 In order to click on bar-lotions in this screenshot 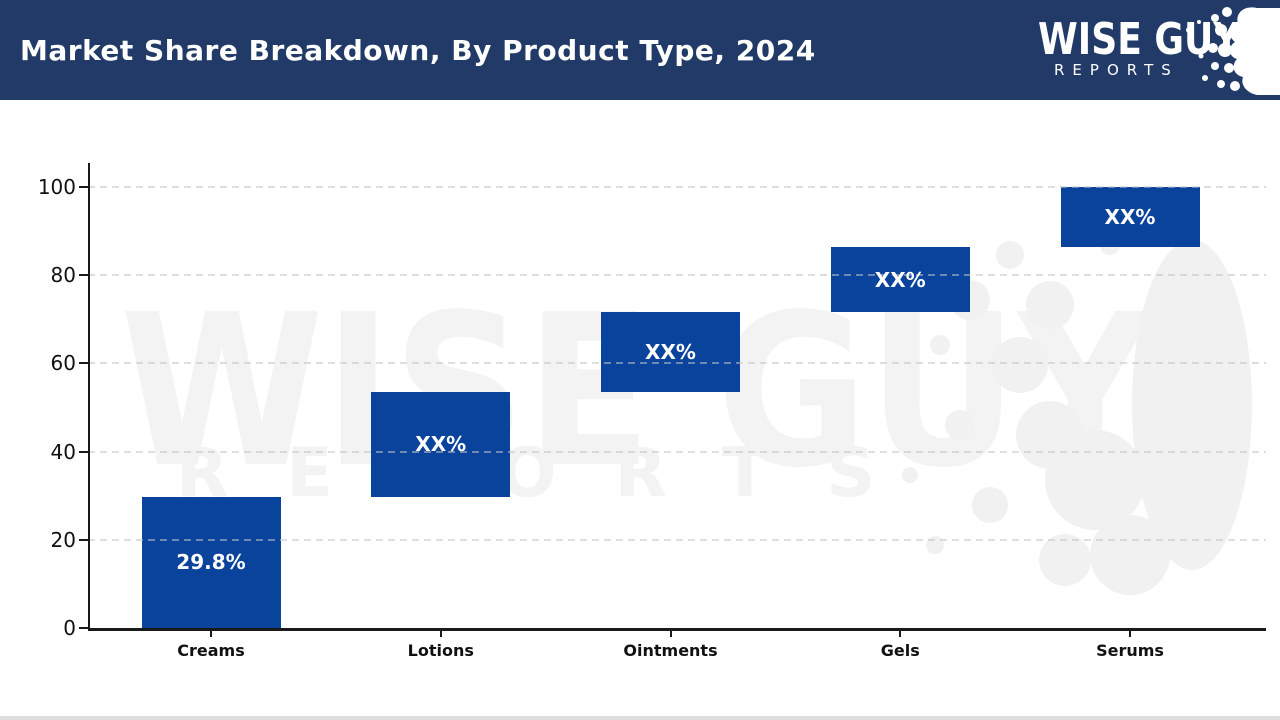, I will do `click(441, 444)`.